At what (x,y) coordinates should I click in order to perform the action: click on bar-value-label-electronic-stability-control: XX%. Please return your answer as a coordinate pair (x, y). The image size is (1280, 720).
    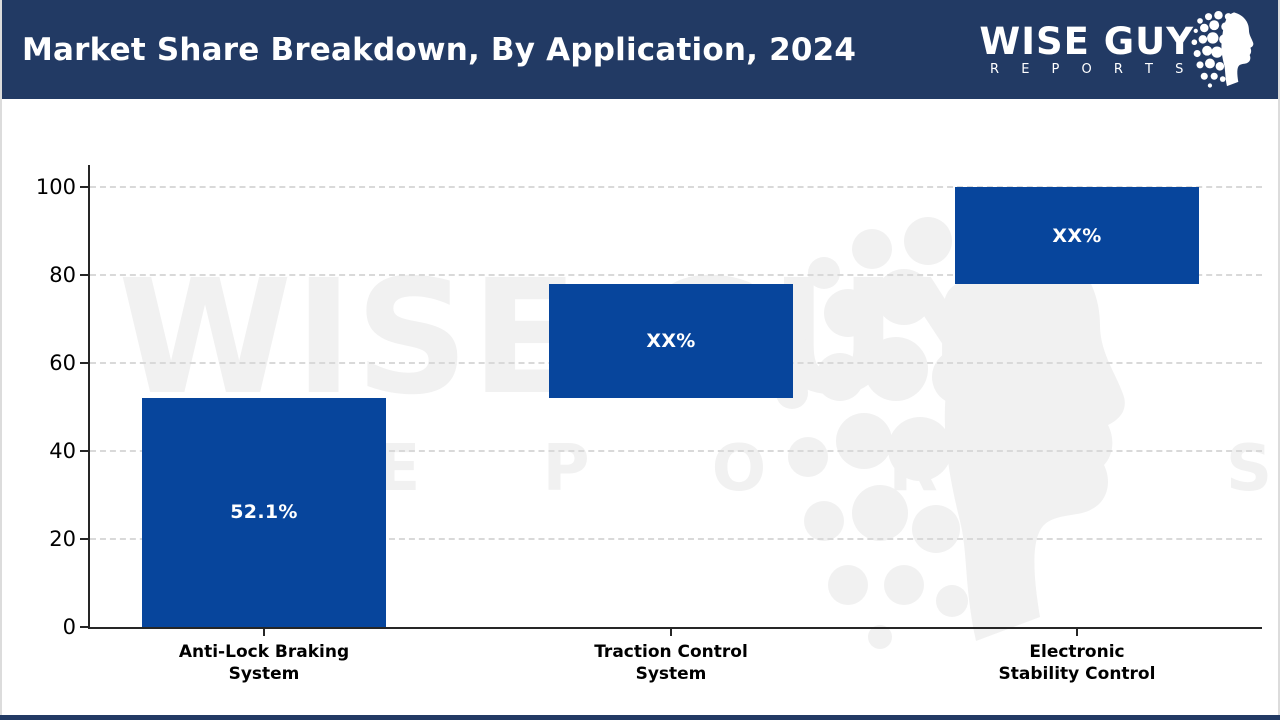
    Looking at the image, I should click on (1077, 235).